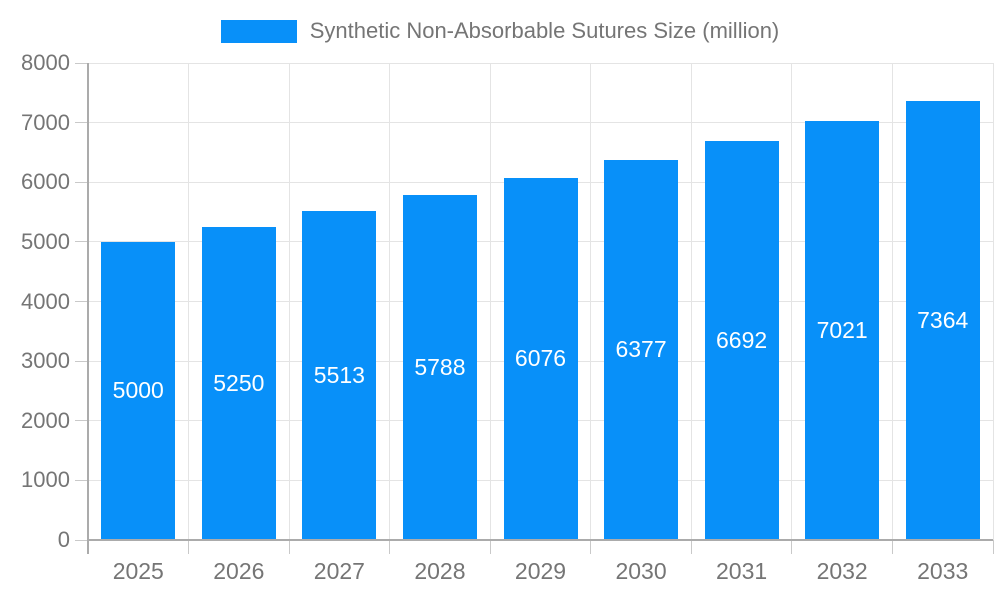 Image resolution: width=1000 pixels, height=600 pixels. What do you see at coordinates (339, 571) in the screenshot?
I see `x-axis-label: 2027` at bounding box center [339, 571].